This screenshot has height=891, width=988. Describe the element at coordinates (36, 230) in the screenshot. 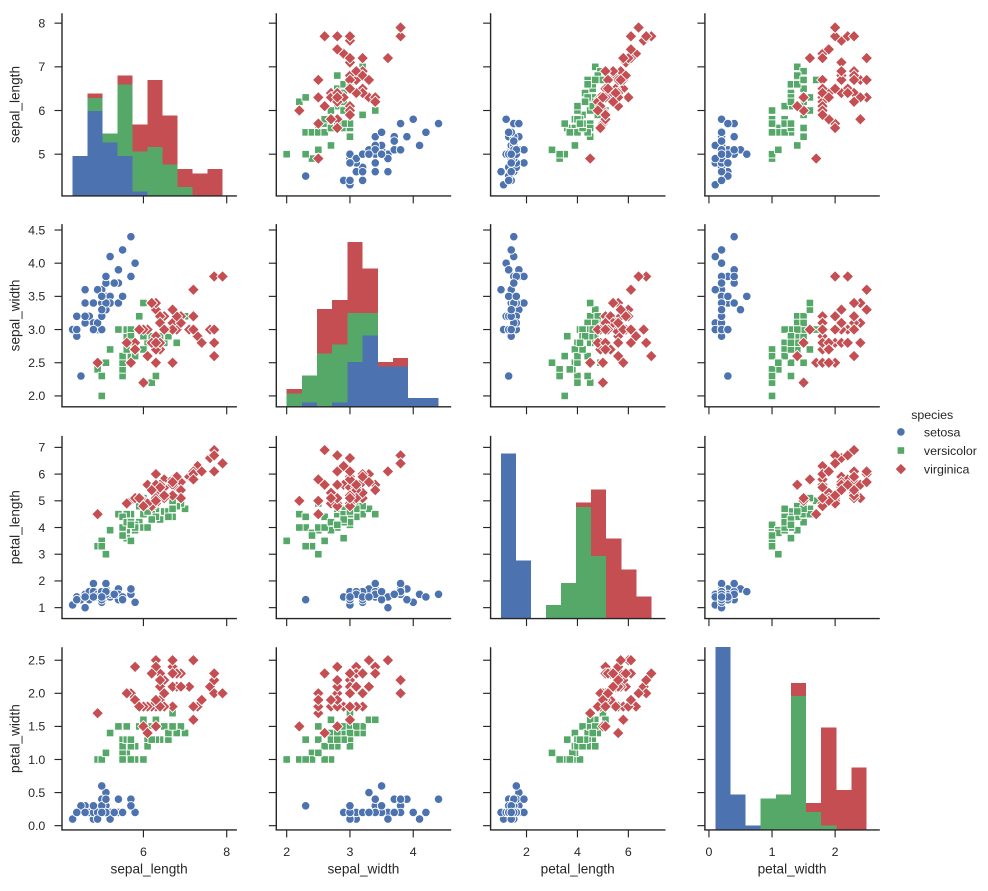

I see `svg-text: 4.5` at that location.